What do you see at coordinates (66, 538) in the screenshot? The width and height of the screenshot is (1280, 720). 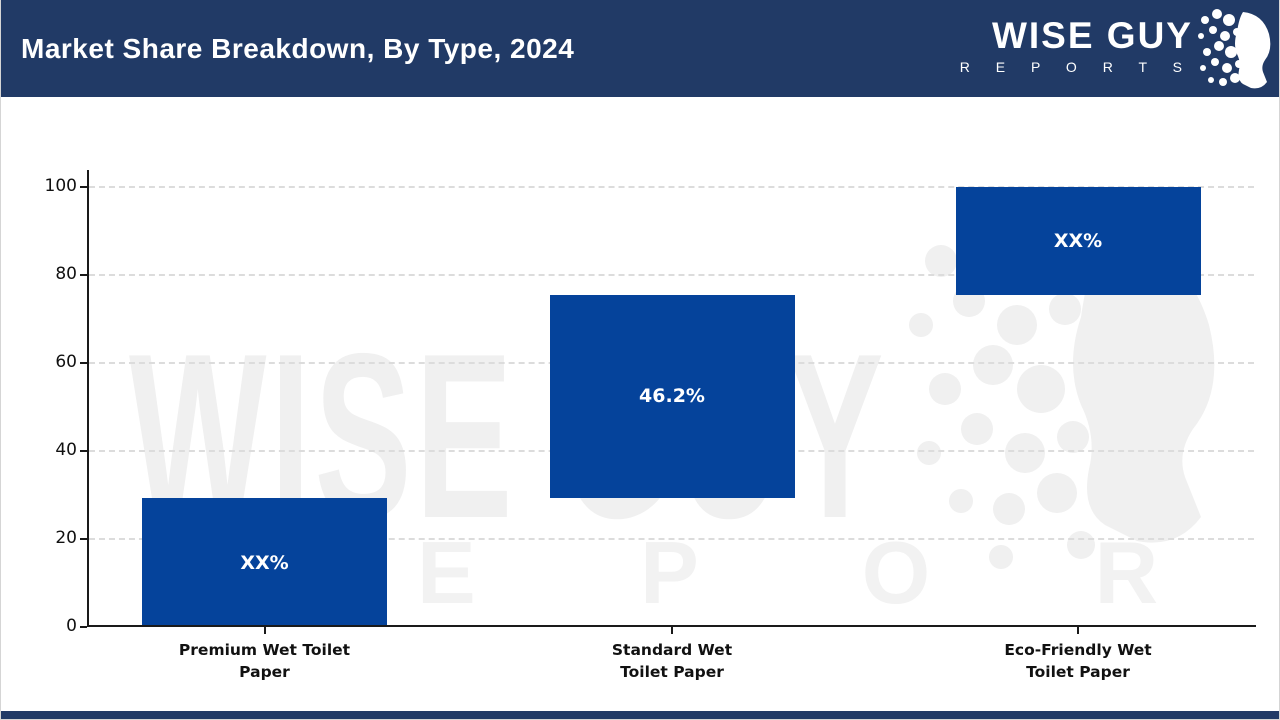 I see `y-tick-label-20: 20` at bounding box center [66, 538].